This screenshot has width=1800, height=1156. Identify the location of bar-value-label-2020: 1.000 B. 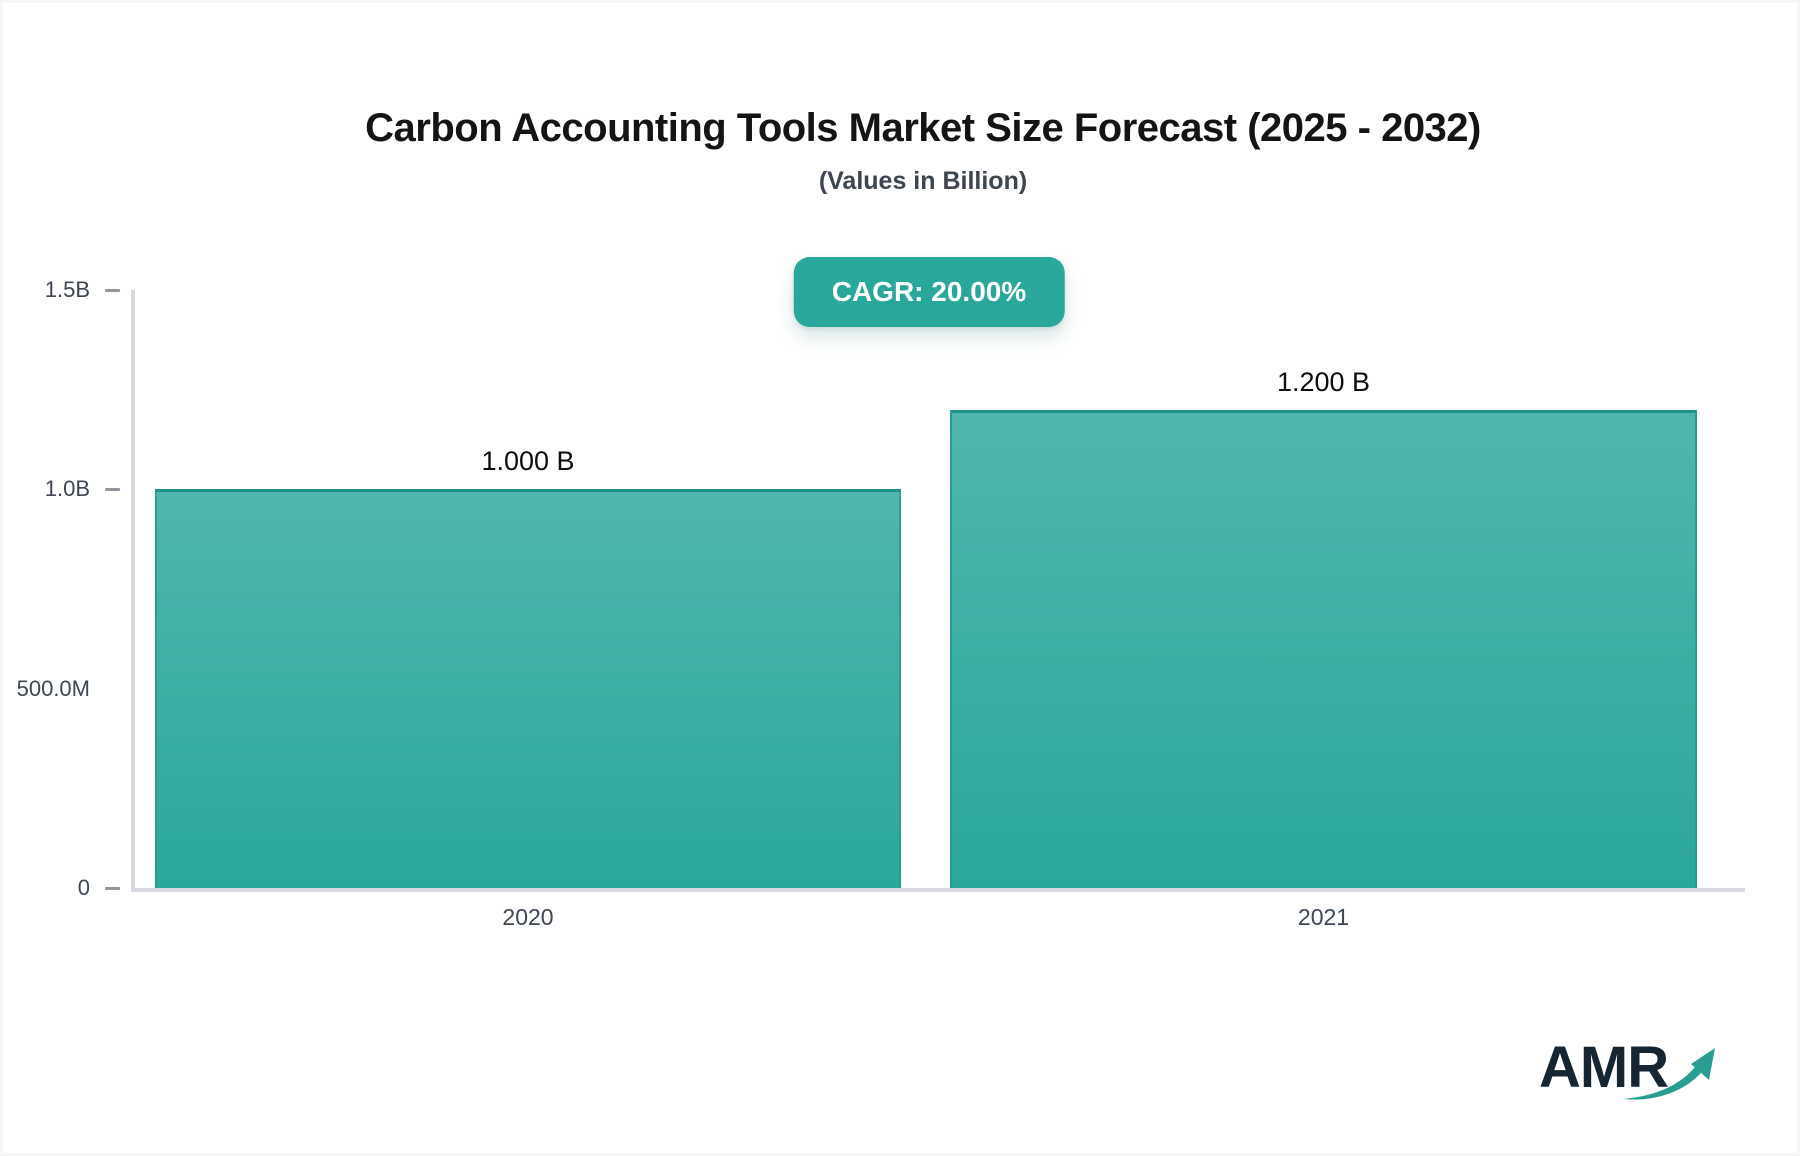
(528, 461).